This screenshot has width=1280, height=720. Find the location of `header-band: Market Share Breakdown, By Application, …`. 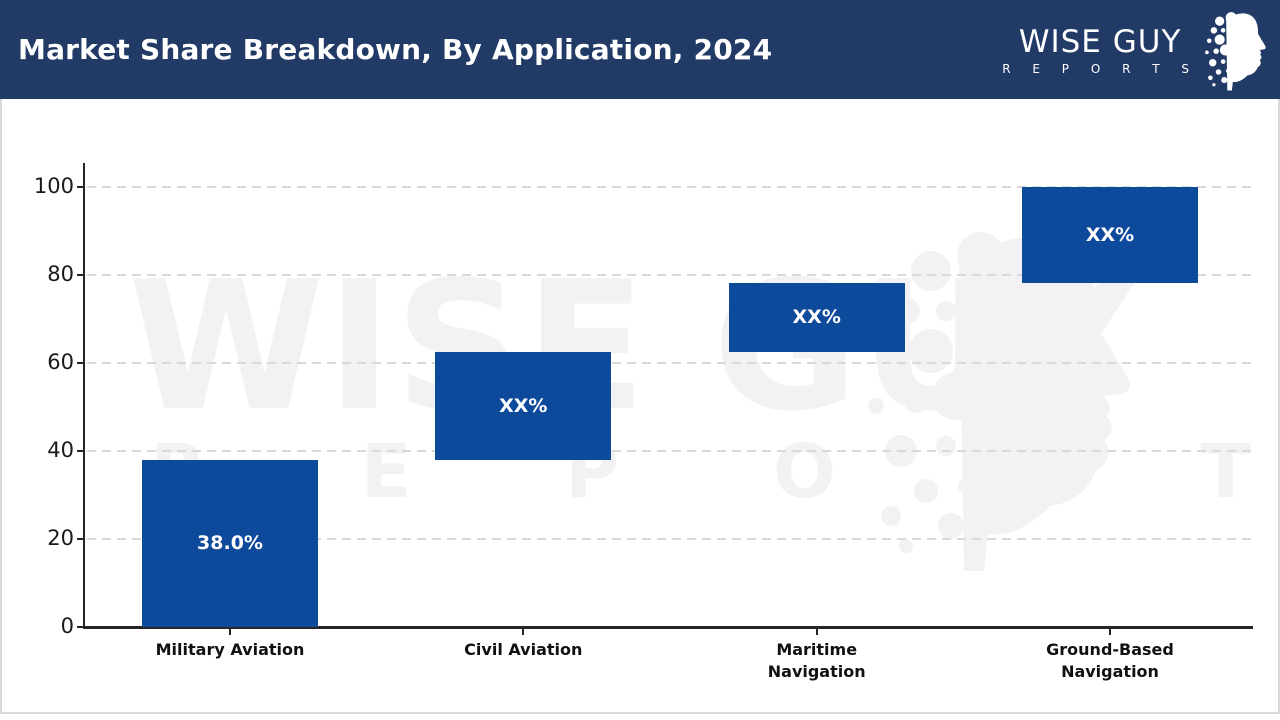

header-band: Market Share Breakdown, By Application, … is located at coordinates (640, 49).